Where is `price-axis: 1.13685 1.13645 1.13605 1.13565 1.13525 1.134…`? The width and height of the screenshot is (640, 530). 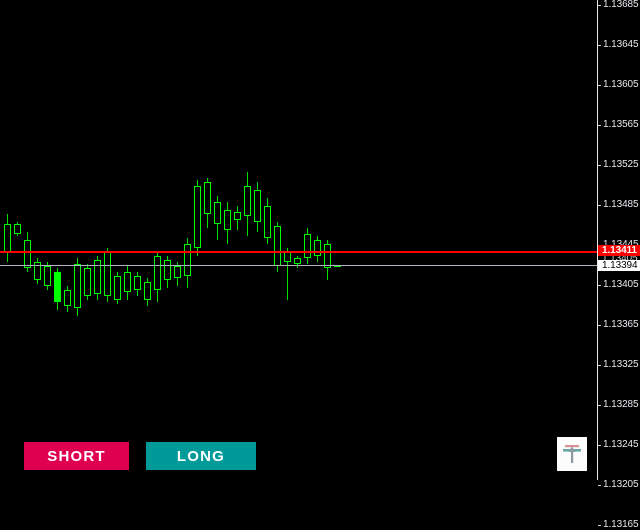 price-axis: 1.13685 1.13645 1.13605 1.13565 1.13525 1.134… is located at coordinates (618, 265).